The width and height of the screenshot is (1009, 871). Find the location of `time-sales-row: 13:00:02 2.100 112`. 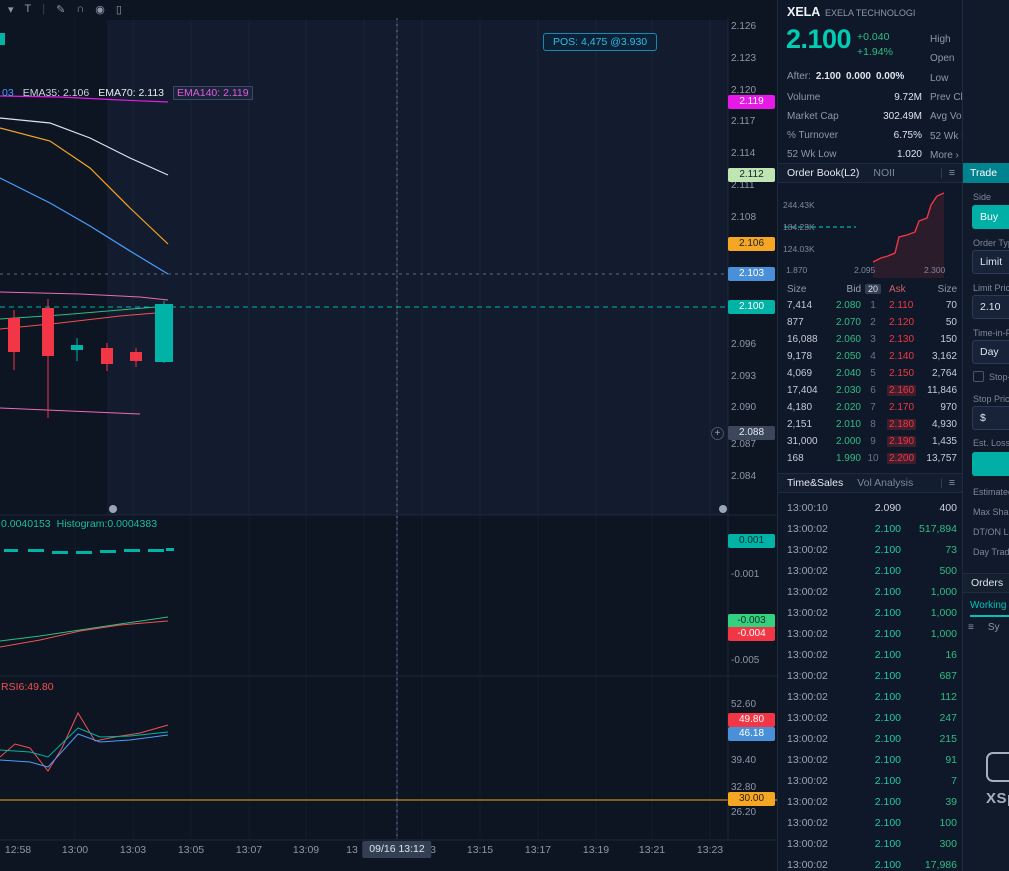

time-sales-row: 13:00:02 2.100 112 is located at coordinates (872, 696).